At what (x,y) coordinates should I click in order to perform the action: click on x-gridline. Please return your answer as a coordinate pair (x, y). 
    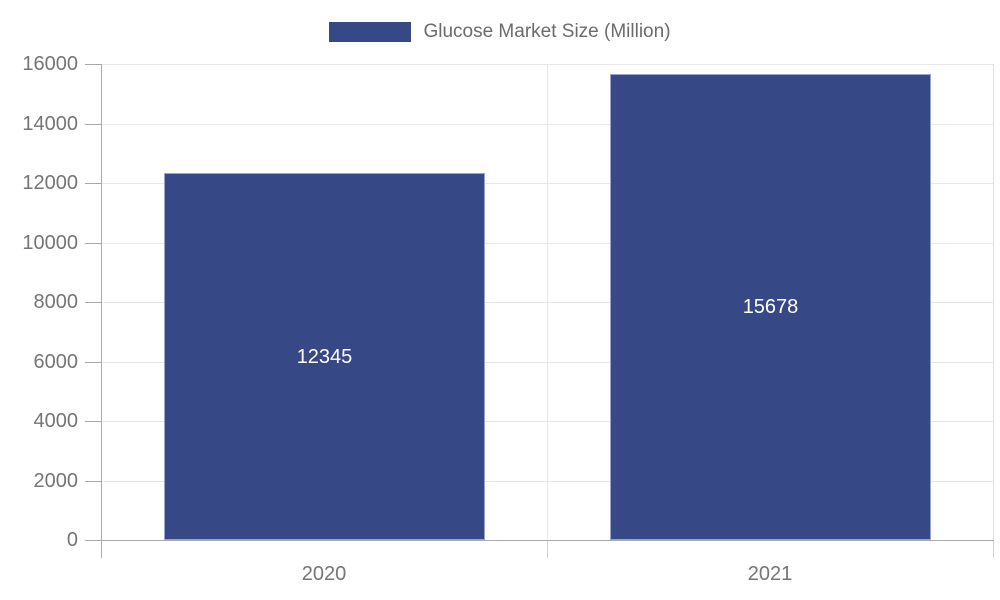
    Looking at the image, I should click on (547, 302).